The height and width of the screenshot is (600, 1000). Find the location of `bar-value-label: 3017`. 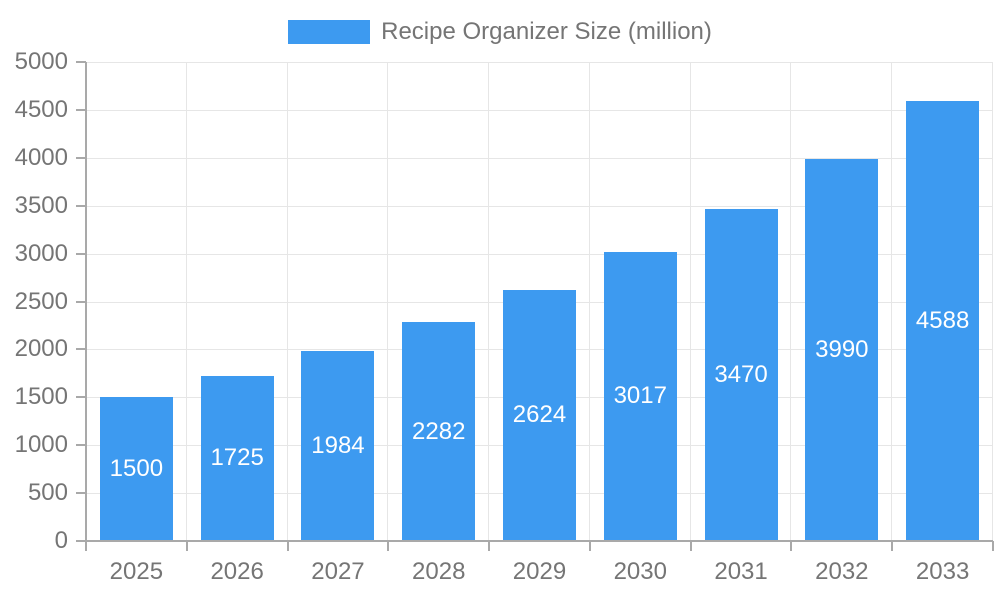

bar-value-label: 3017 is located at coordinates (640, 396).